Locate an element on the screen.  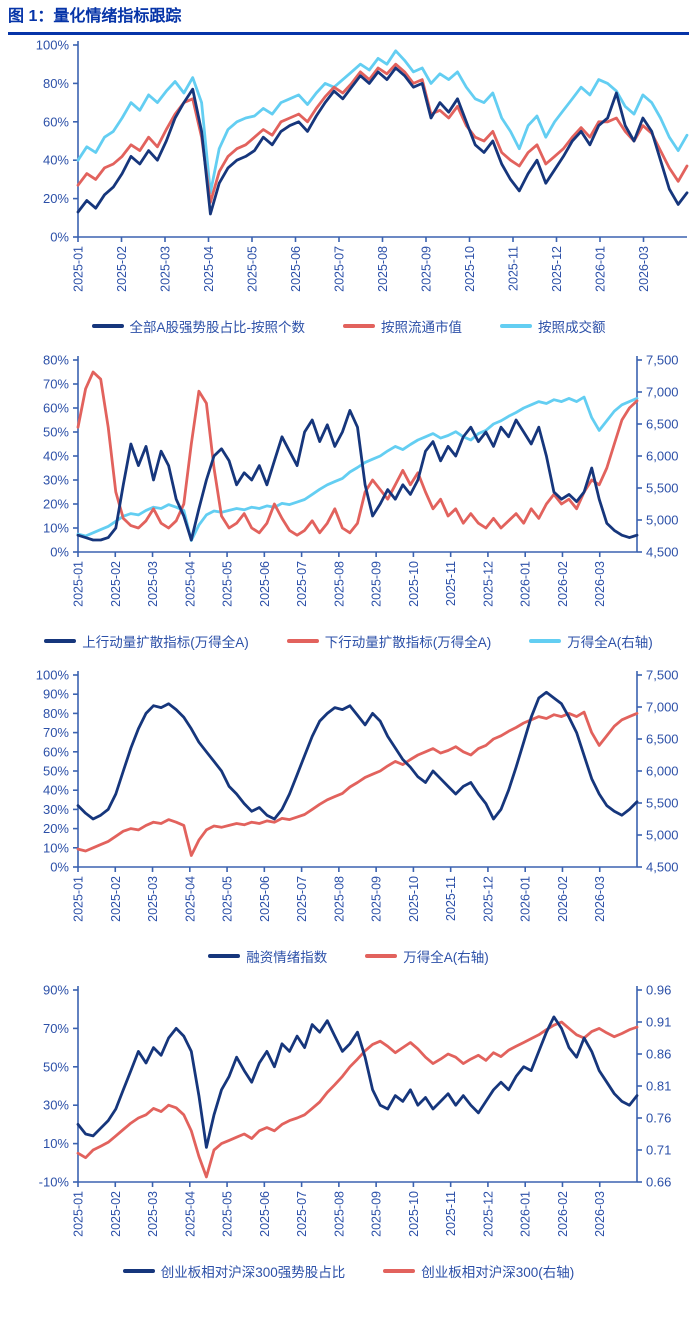
left-axis-tick-label: 50% is located at coordinates (56, 432).